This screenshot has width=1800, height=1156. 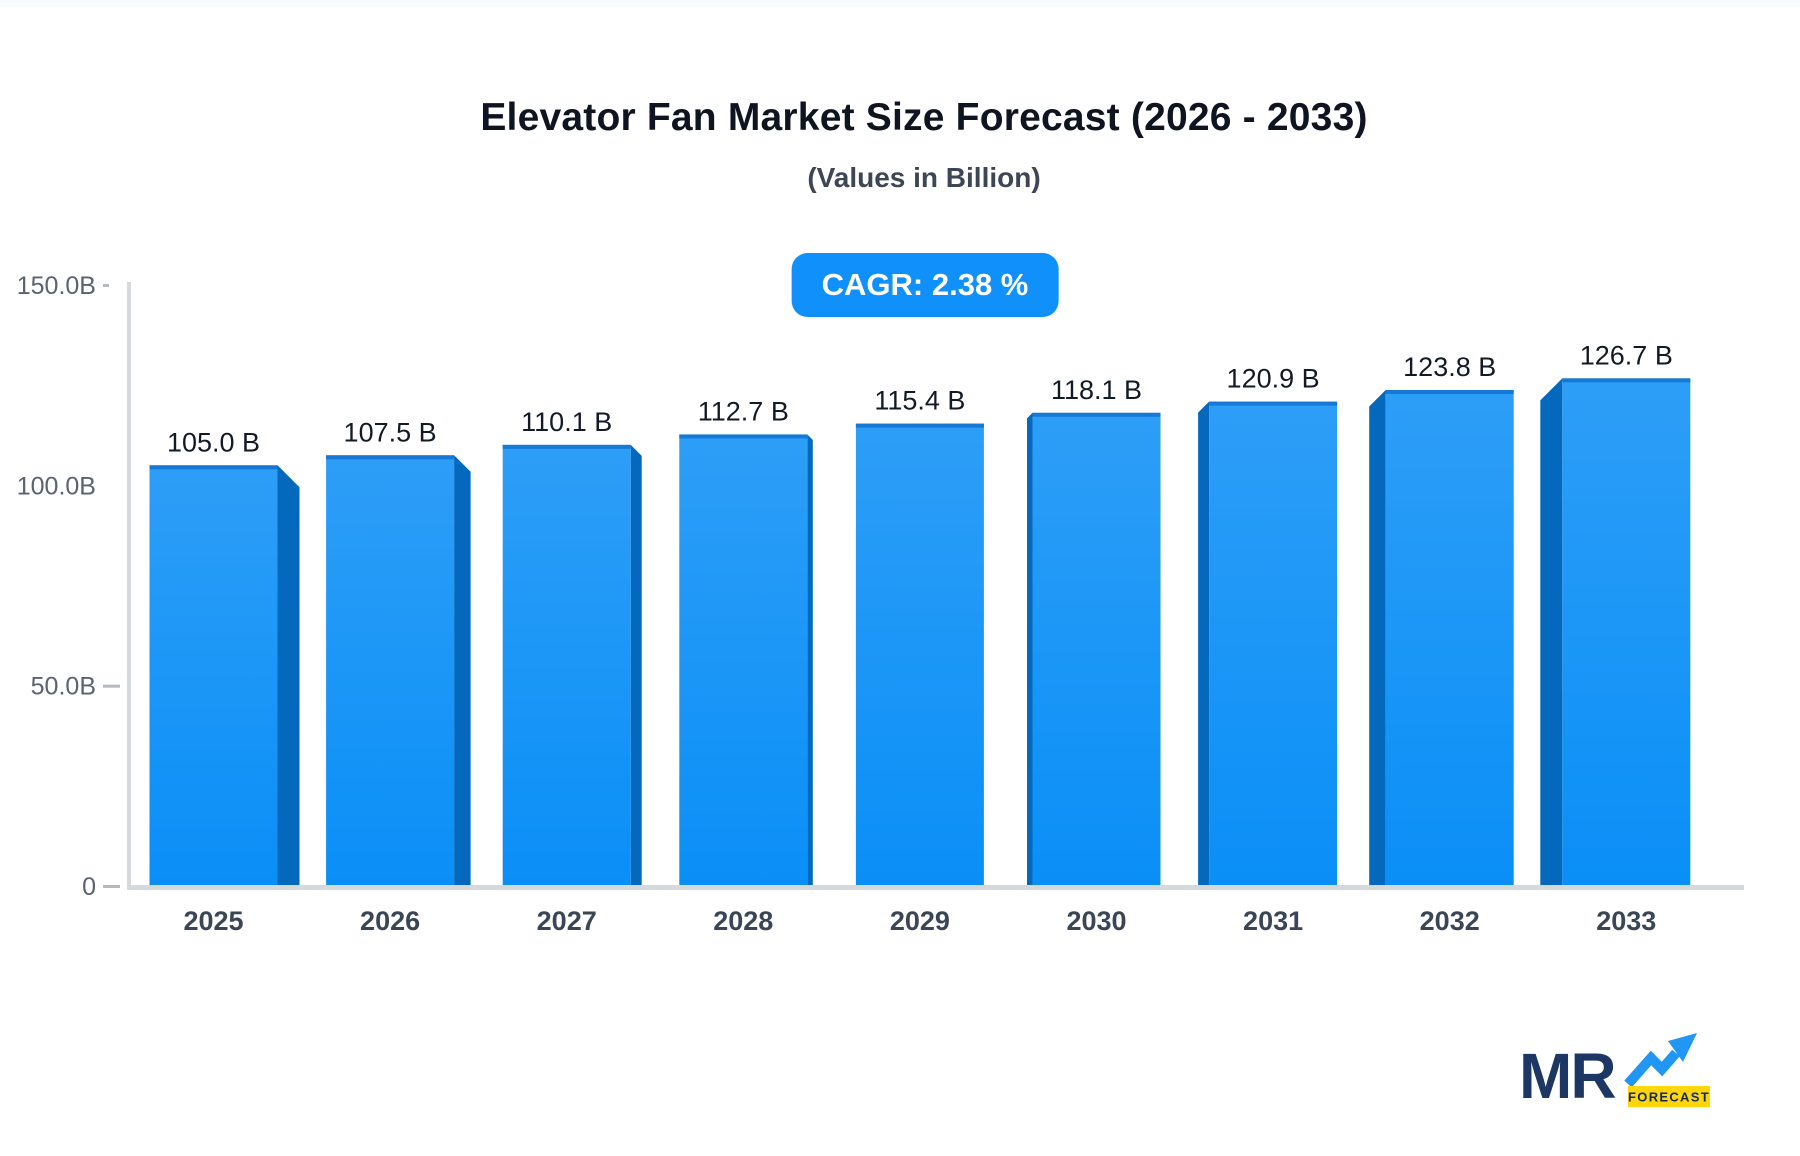 I want to click on bar-value-label: 120.9 B, so click(x=1273, y=379).